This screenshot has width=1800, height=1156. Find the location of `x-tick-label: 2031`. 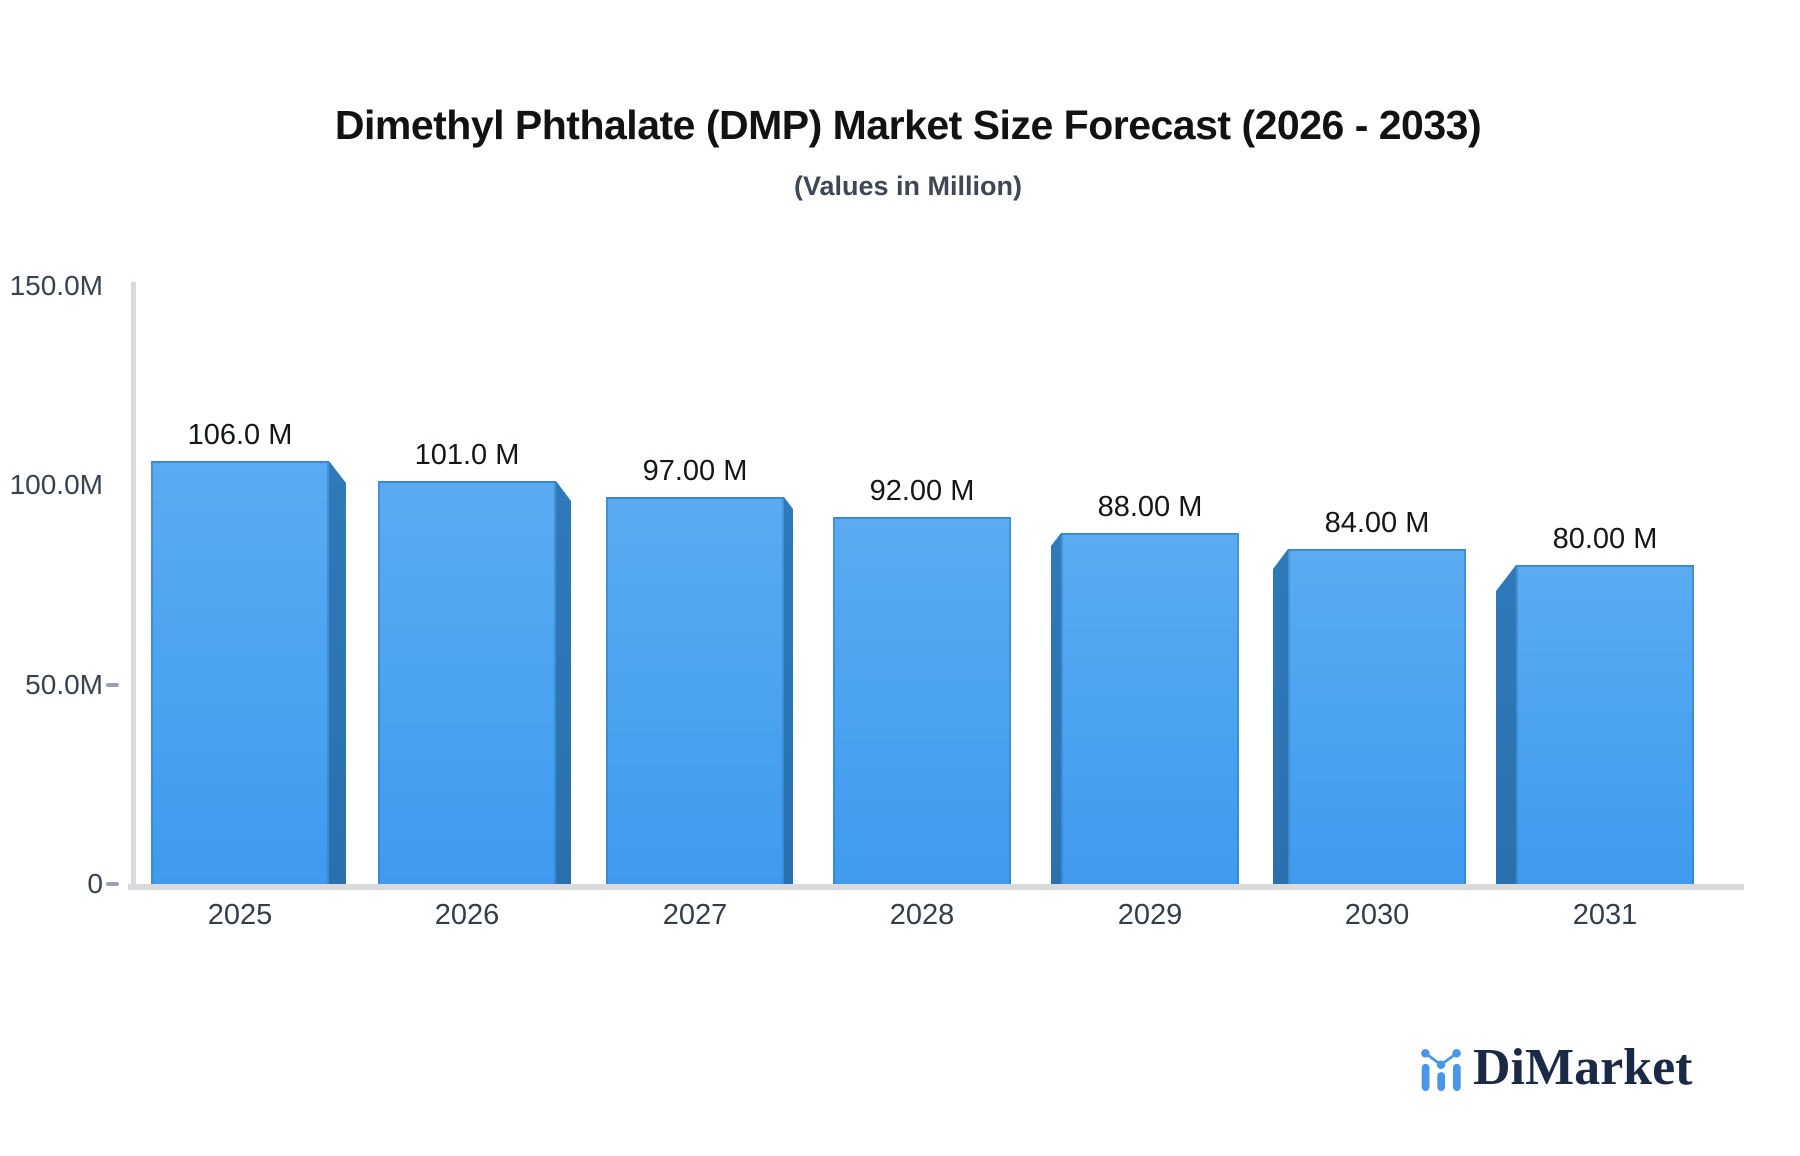

x-tick-label: 2031 is located at coordinates (1605, 915).